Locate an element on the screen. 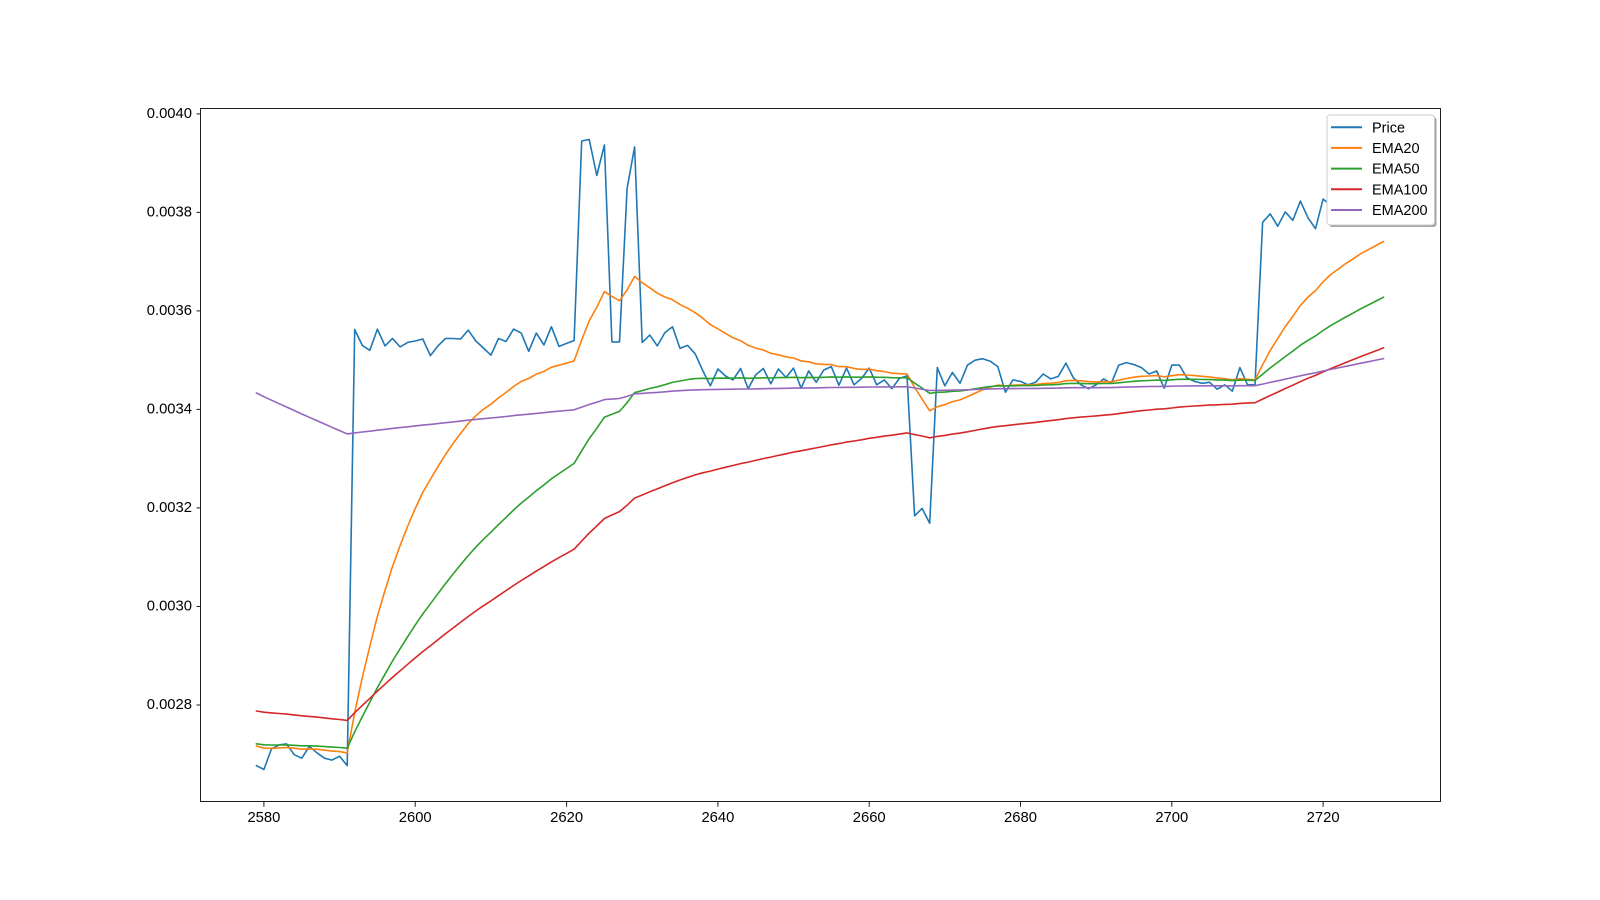  svg-text: 0.0034 is located at coordinates (169, 410).